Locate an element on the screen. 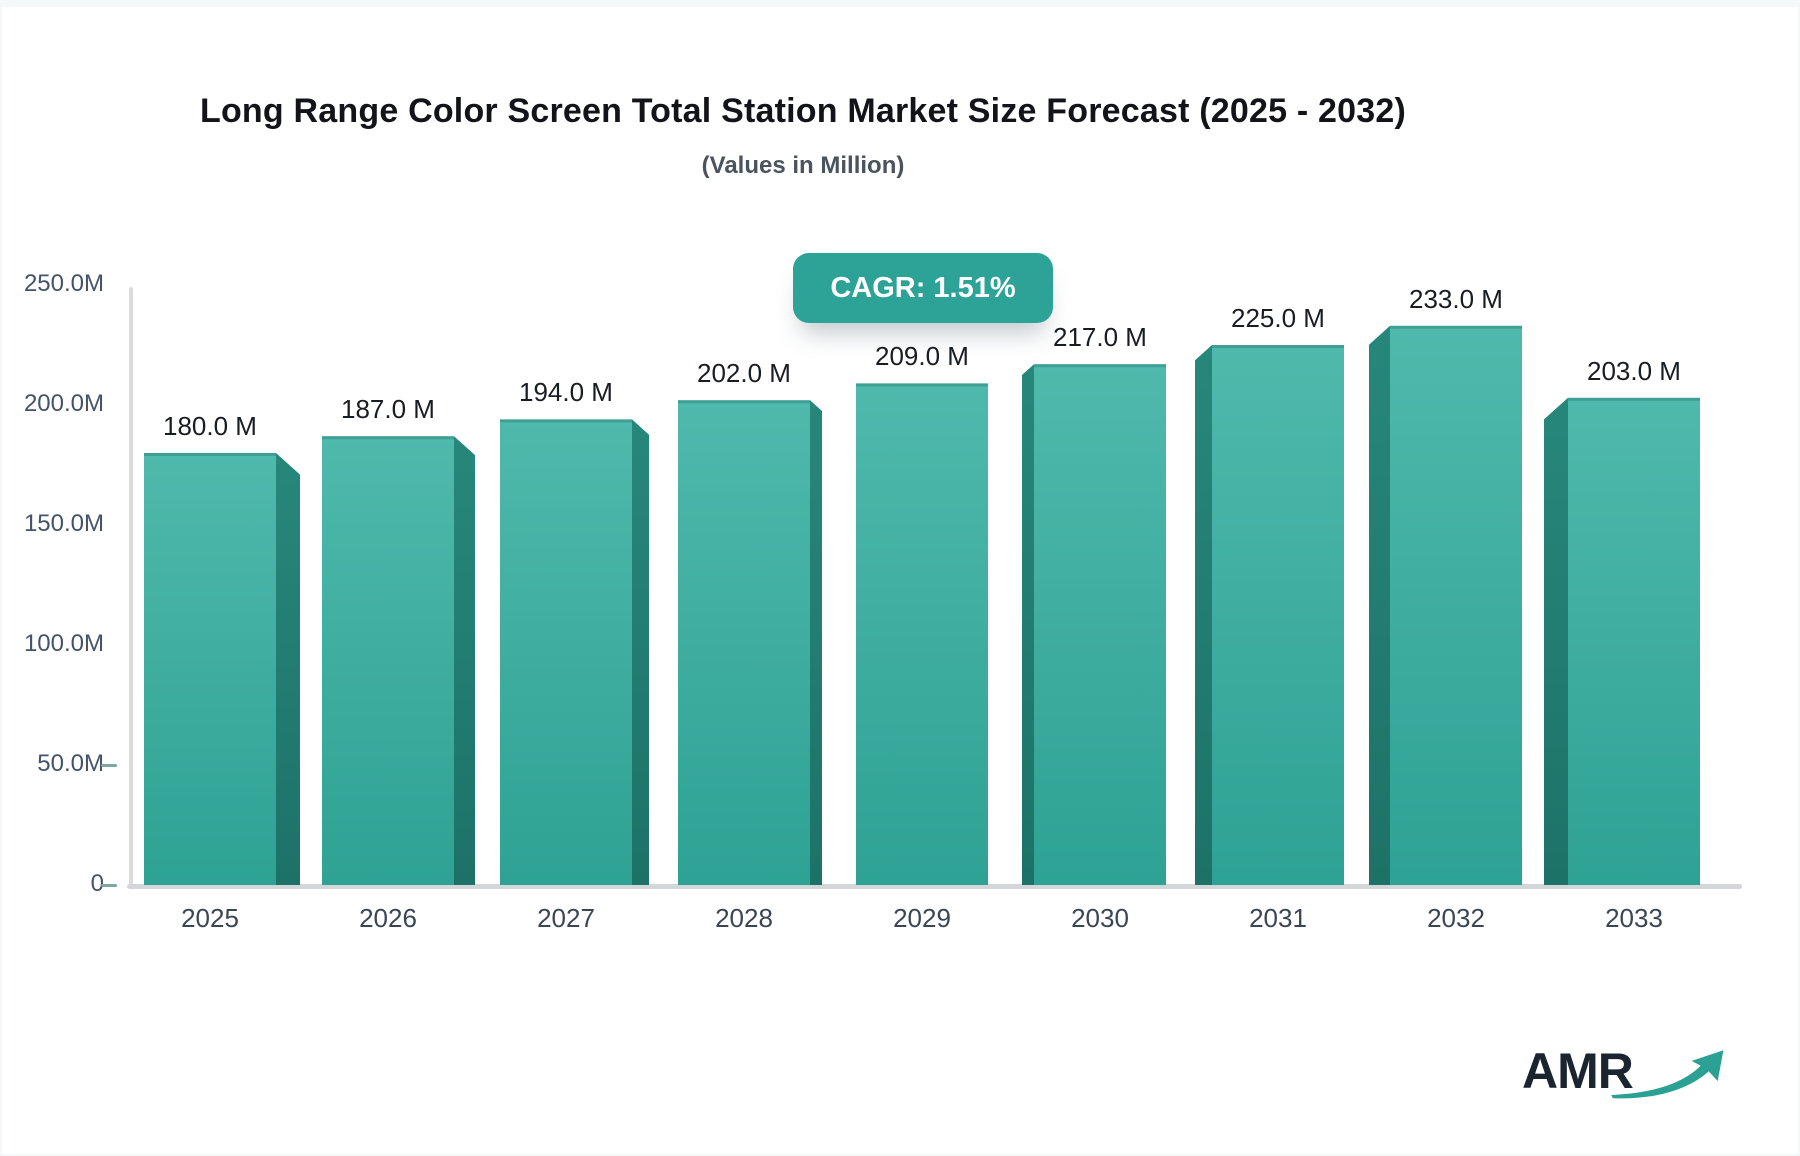 The image size is (1800, 1156). bar-value-label: 180.0 M is located at coordinates (210, 426).